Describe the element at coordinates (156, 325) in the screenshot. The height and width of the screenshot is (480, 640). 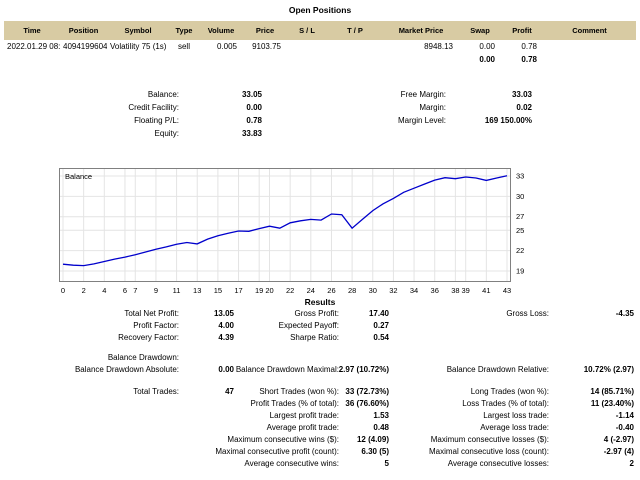
I see `result-label-left: Profit Factor:` at that location.